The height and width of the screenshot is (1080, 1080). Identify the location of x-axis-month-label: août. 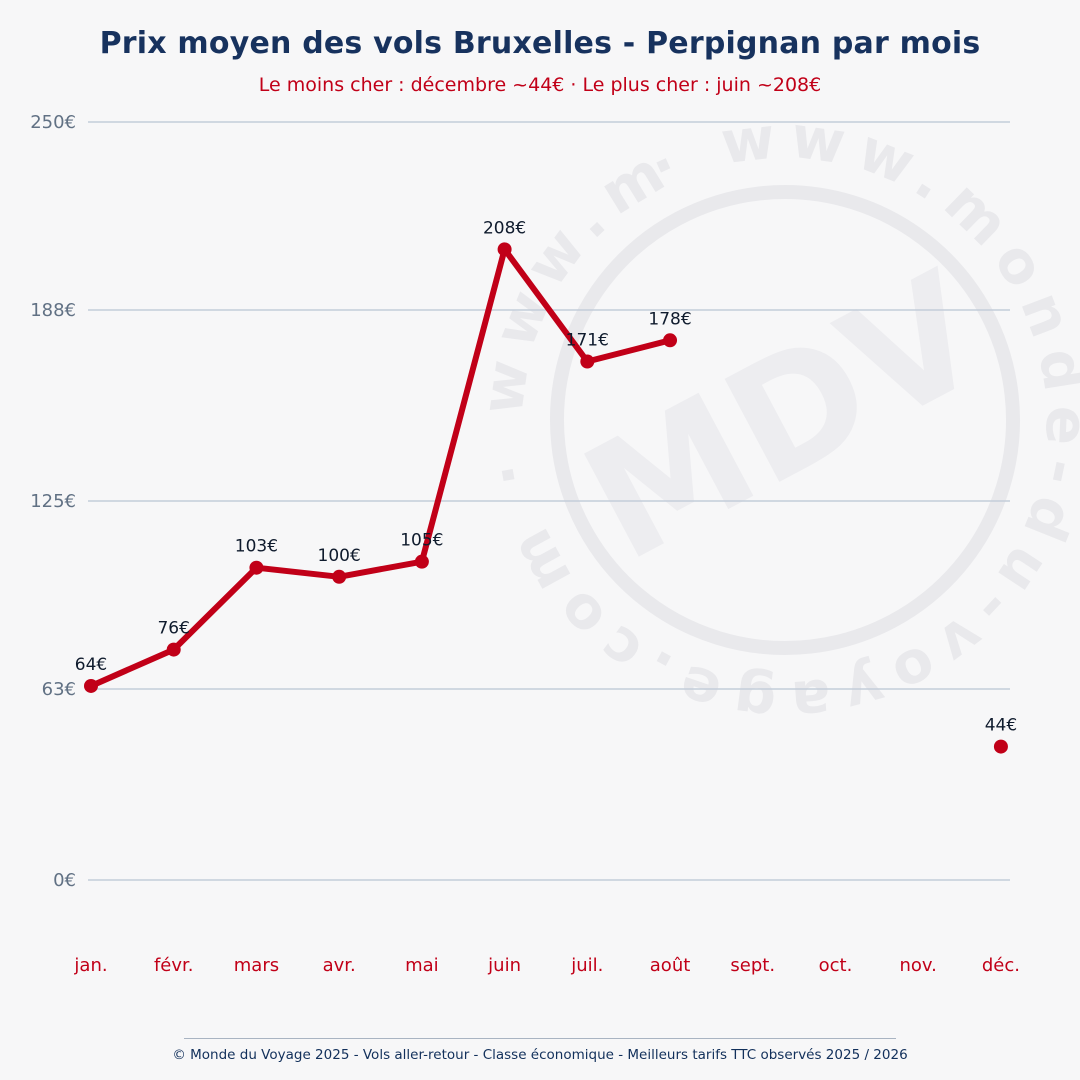
(670, 965).